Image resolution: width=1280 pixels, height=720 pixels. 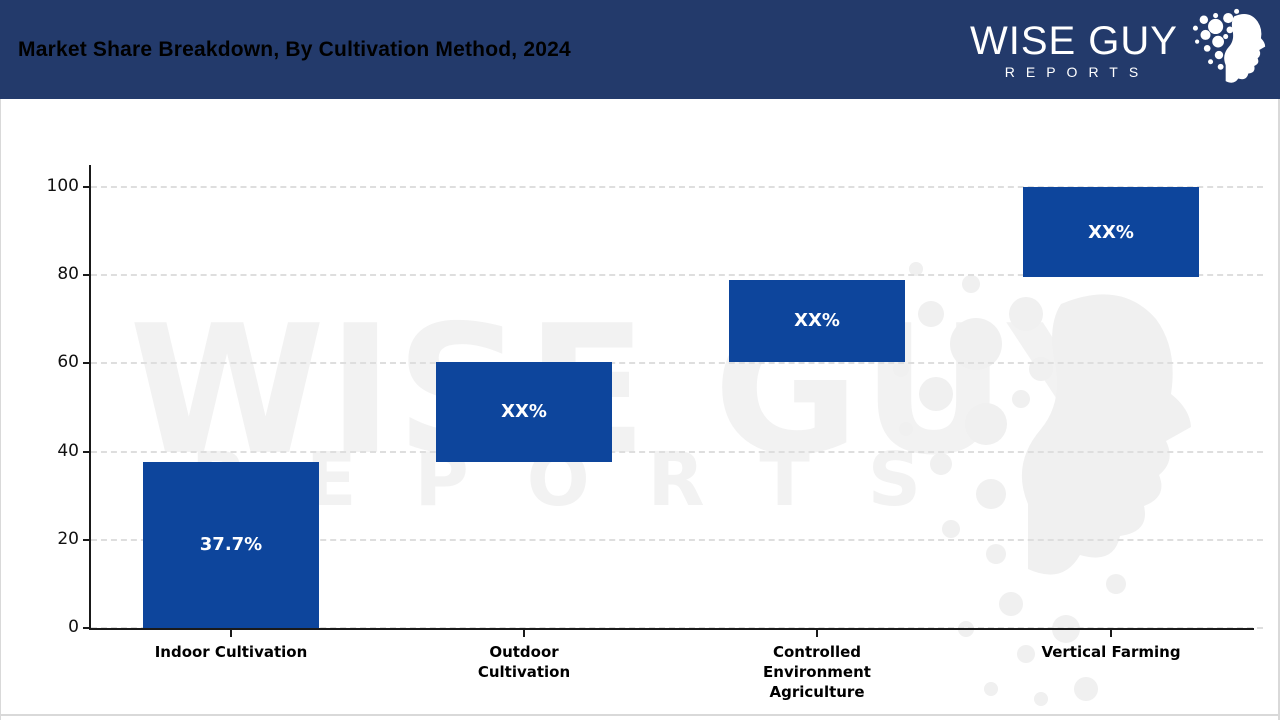 What do you see at coordinates (73, 627) in the screenshot?
I see `y-tick-label: 0` at bounding box center [73, 627].